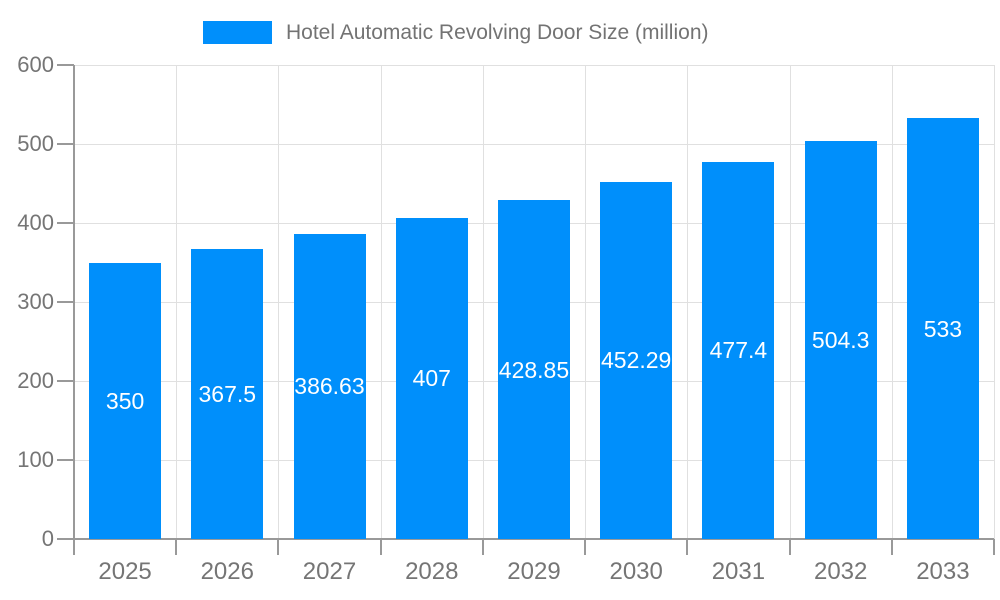 The height and width of the screenshot is (600, 1000). What do you see at coordinates (125, 400) in the screenshot?
I see `bar-2025` at bounding box center [125, 400].